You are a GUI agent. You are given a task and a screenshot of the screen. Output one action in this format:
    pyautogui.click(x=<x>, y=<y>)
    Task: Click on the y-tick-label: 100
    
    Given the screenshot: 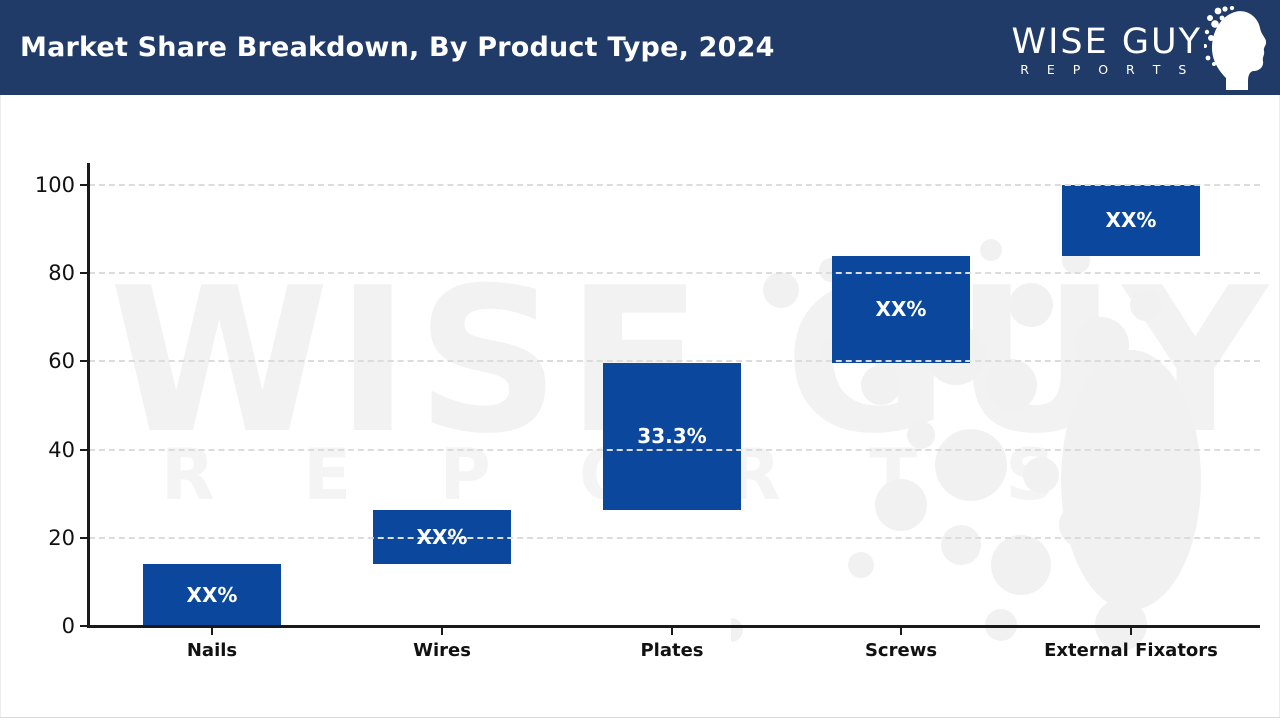 What is the action you would take?
    pyautogui.click(x=54, y=185)
    